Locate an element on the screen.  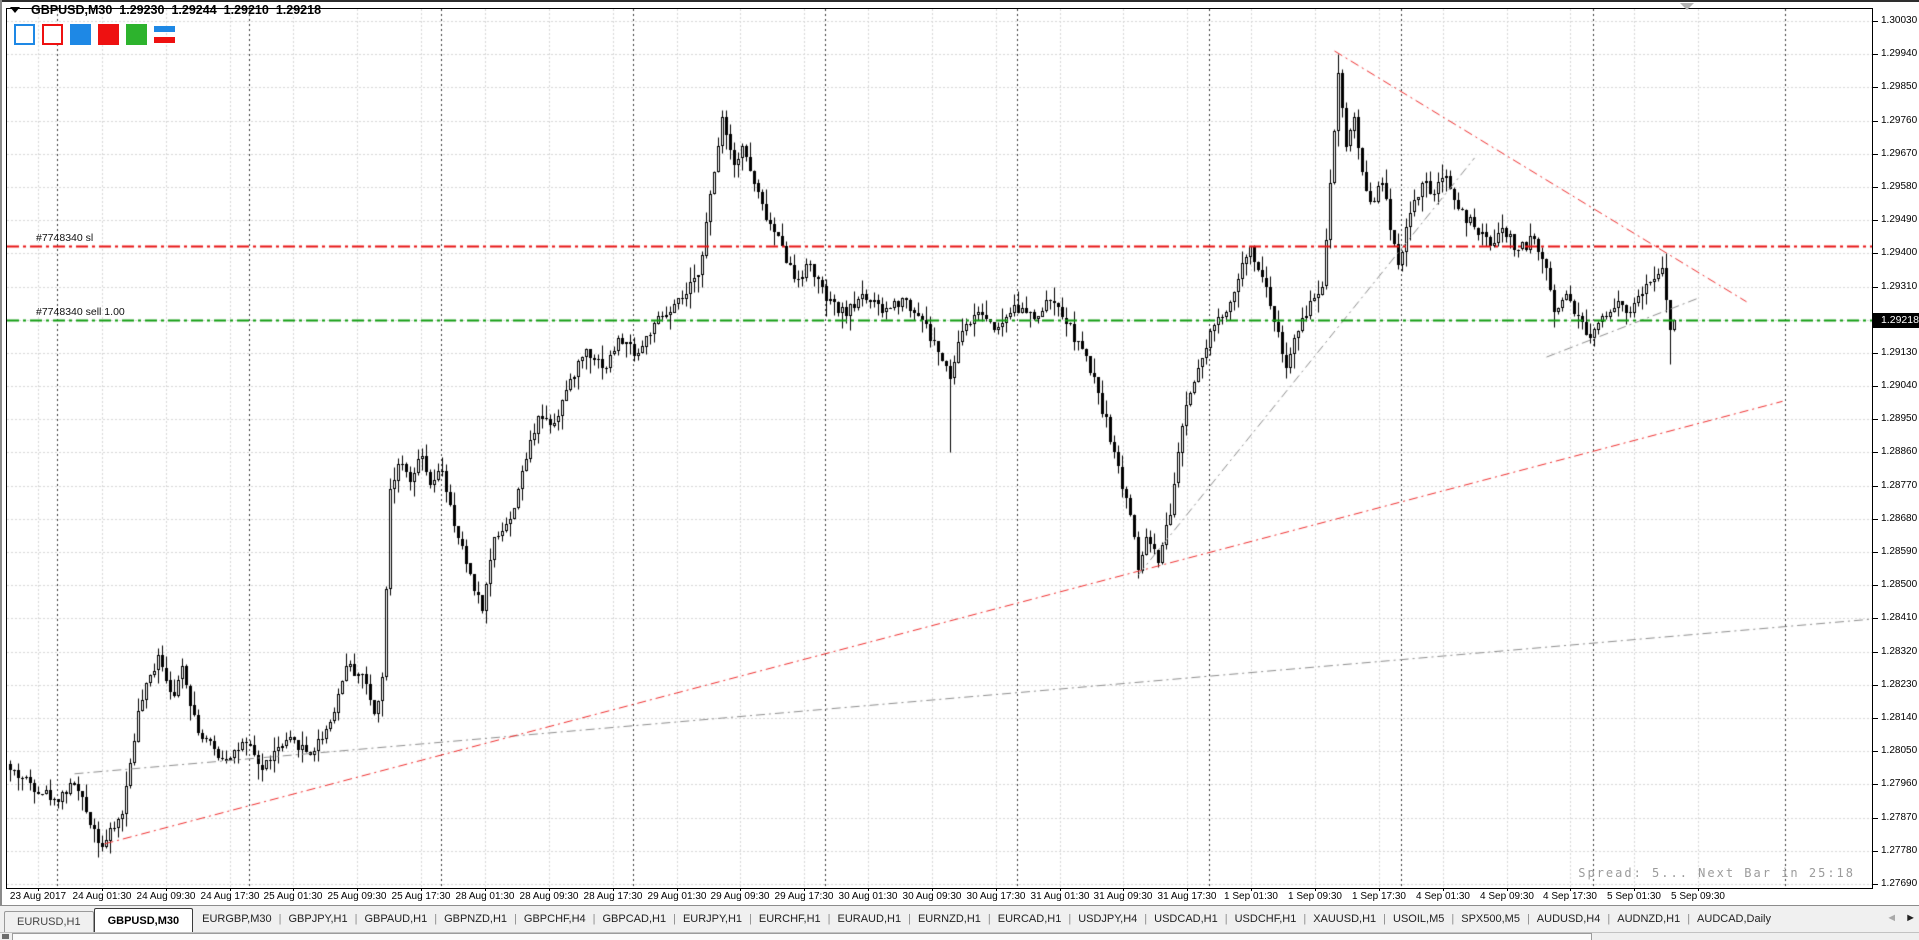
price-tick-label: 1.28680 is located at coordinates (1895, 519).